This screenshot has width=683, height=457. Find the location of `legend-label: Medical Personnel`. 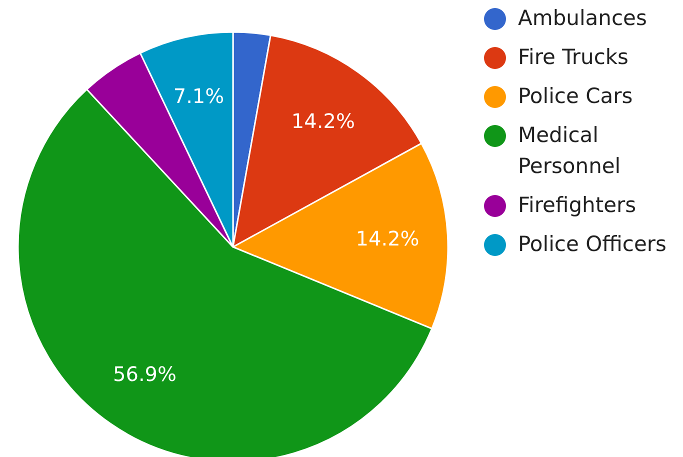

legend-label: Medical Personnel is located at coordinates (570, 151).